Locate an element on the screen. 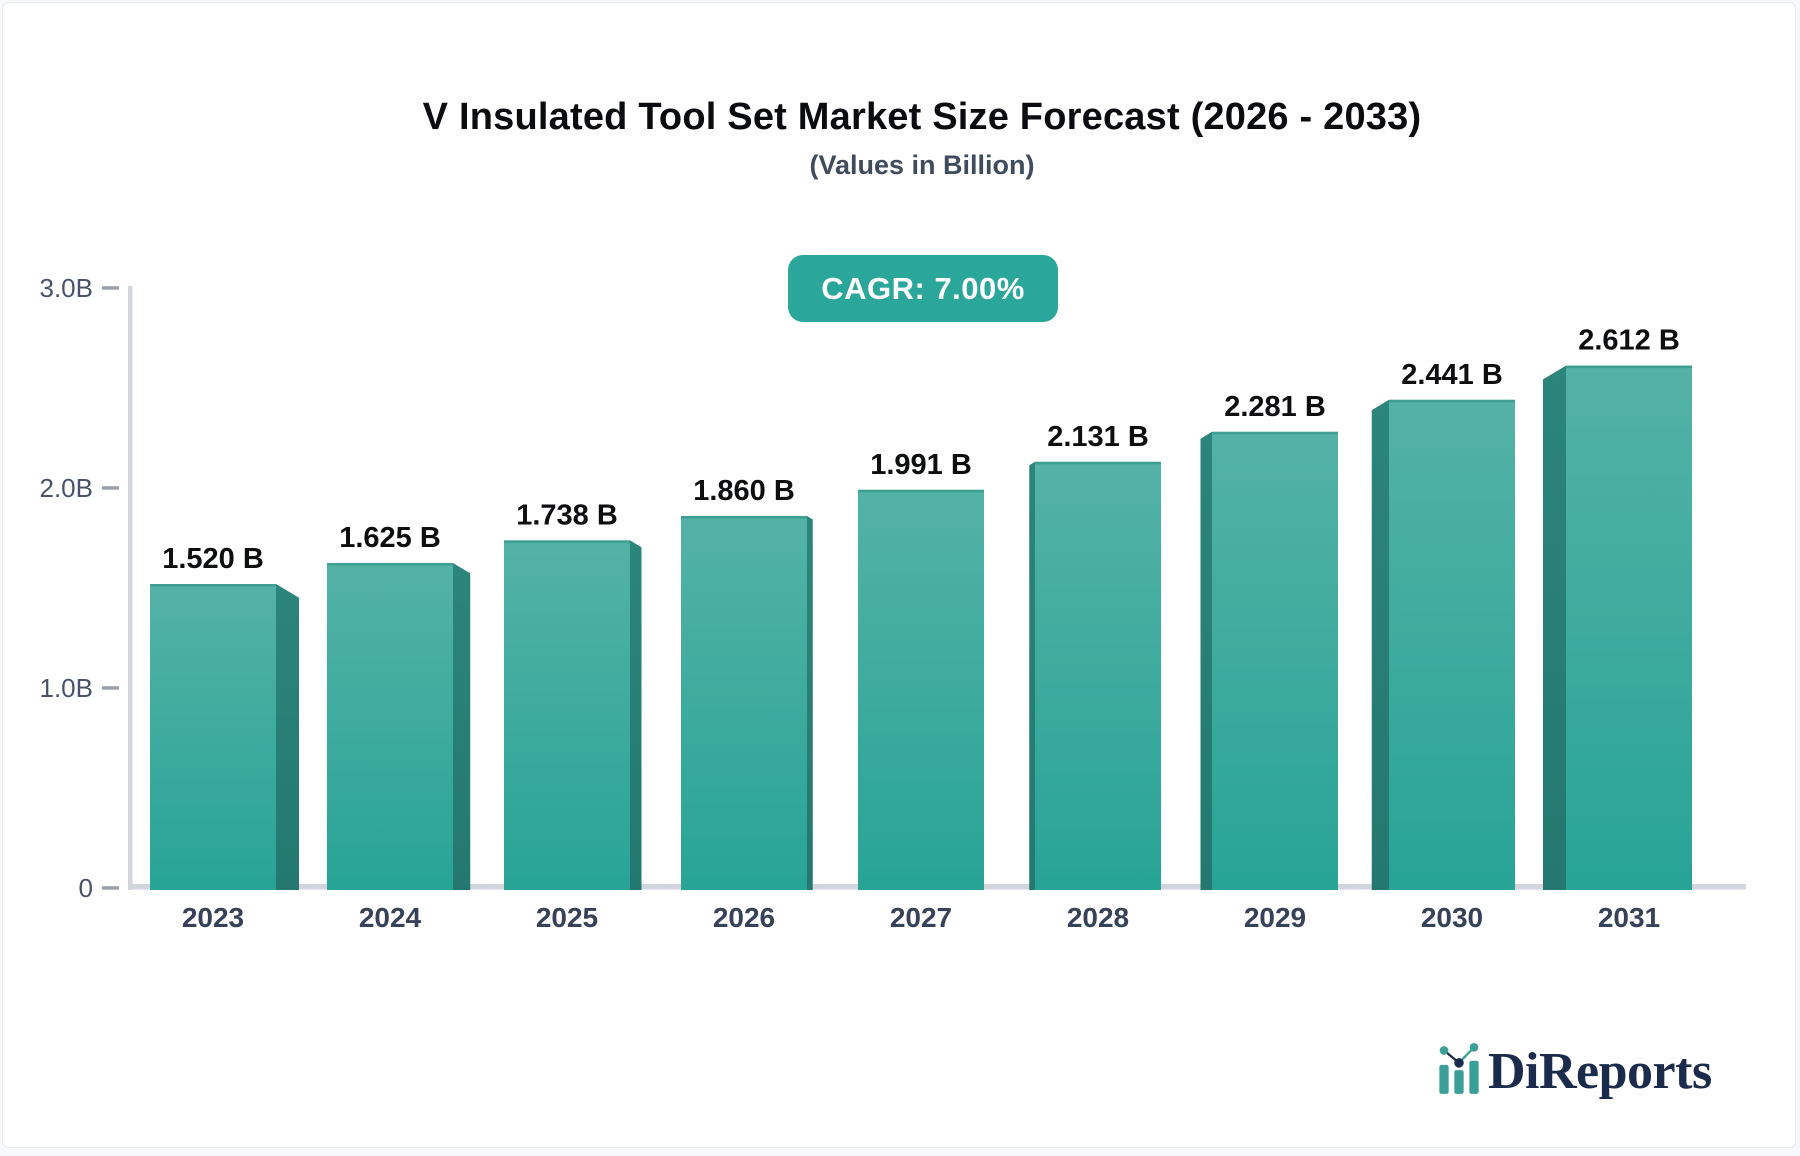 The width and height of the screenshot is (1800, 1156). y-axis-line is located at coordinates (130, 588).